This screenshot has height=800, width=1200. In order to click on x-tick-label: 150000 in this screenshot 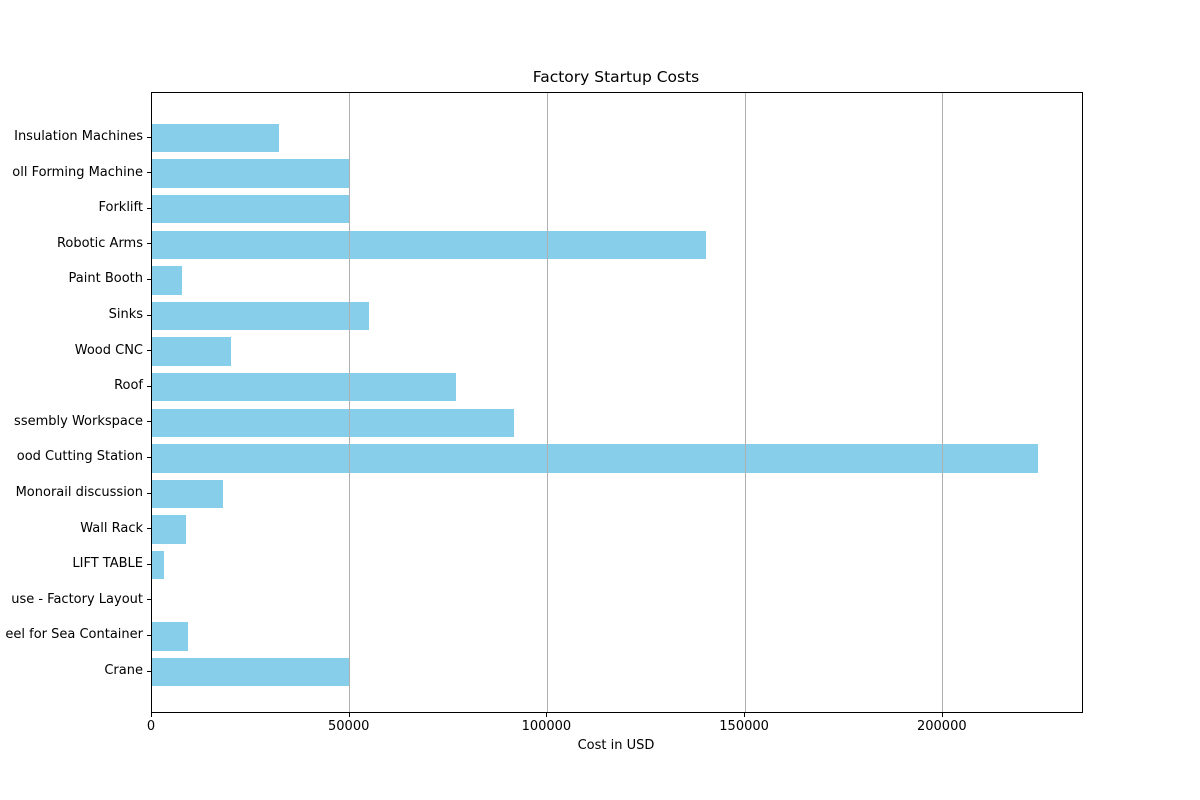, I will do `click(744, 726)`.